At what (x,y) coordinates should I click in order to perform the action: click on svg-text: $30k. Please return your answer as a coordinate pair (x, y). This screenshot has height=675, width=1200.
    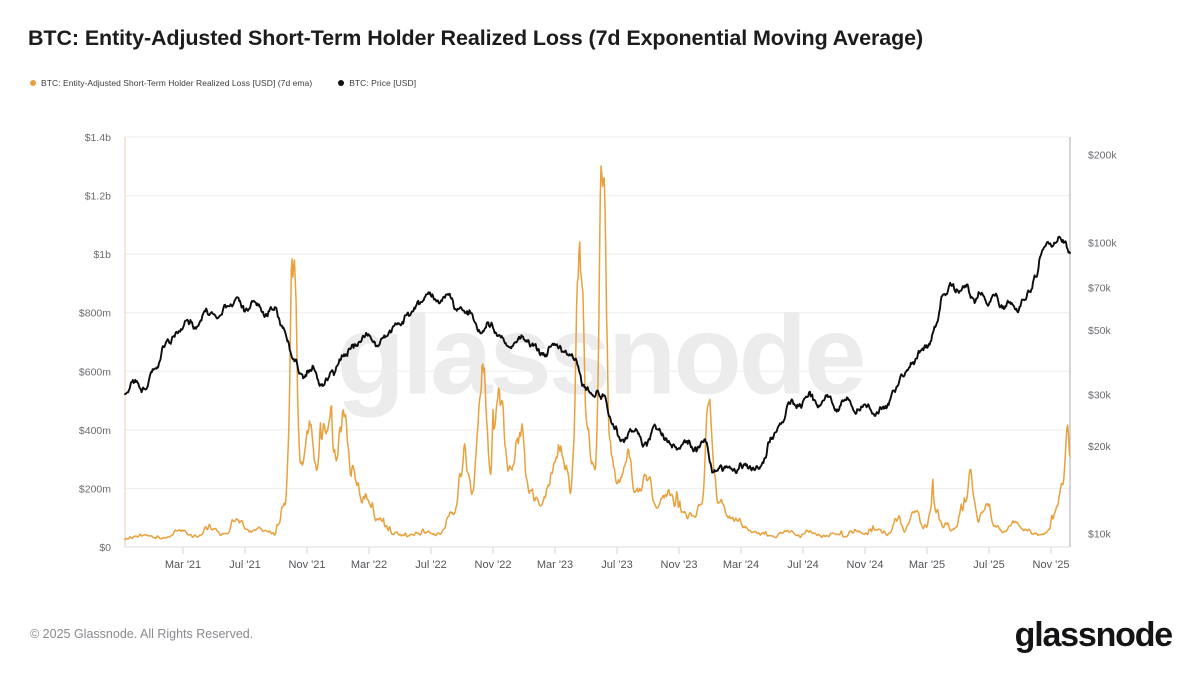
    Looking at the image, I should click on (1100, 396).